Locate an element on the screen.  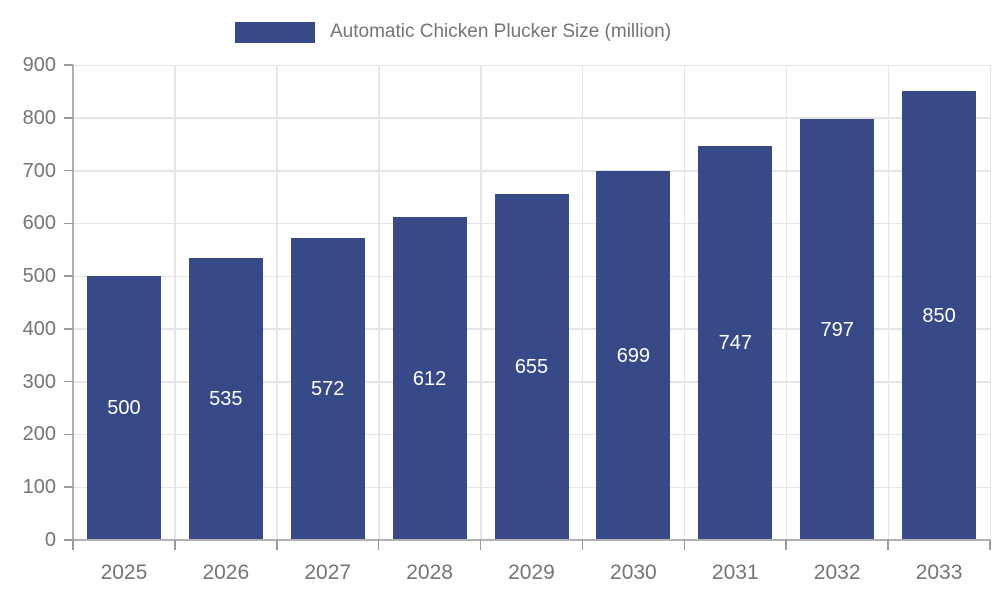
legend-label: Automatic Chicken Plucker Size (million) is located at coordinates (501, 31).